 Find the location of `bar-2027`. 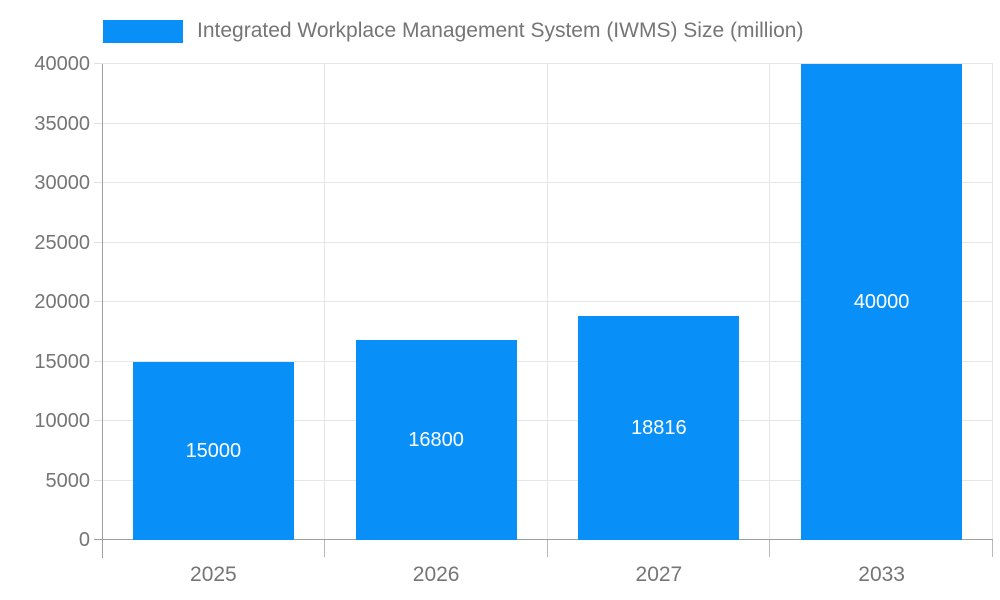

bar-2027 is located at coordinates (659, 428).